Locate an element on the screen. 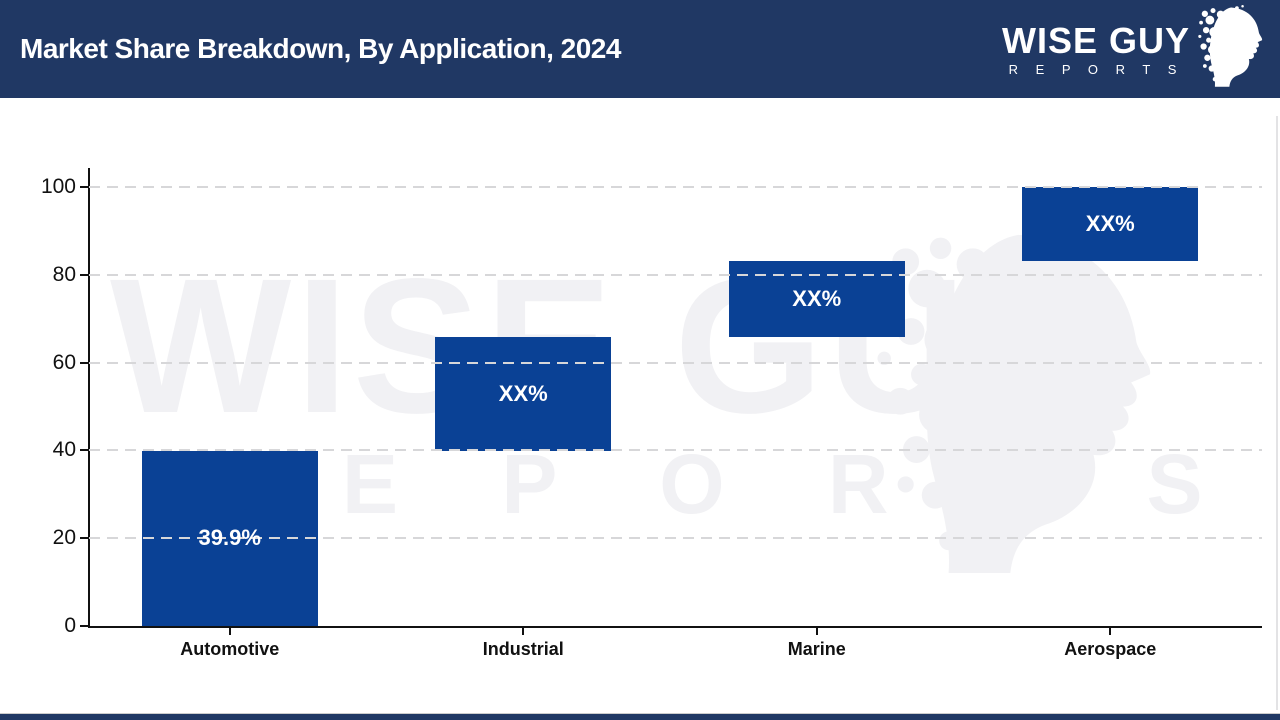  x-category-label-automotive: Automotive is located at coordinates (230, 649).